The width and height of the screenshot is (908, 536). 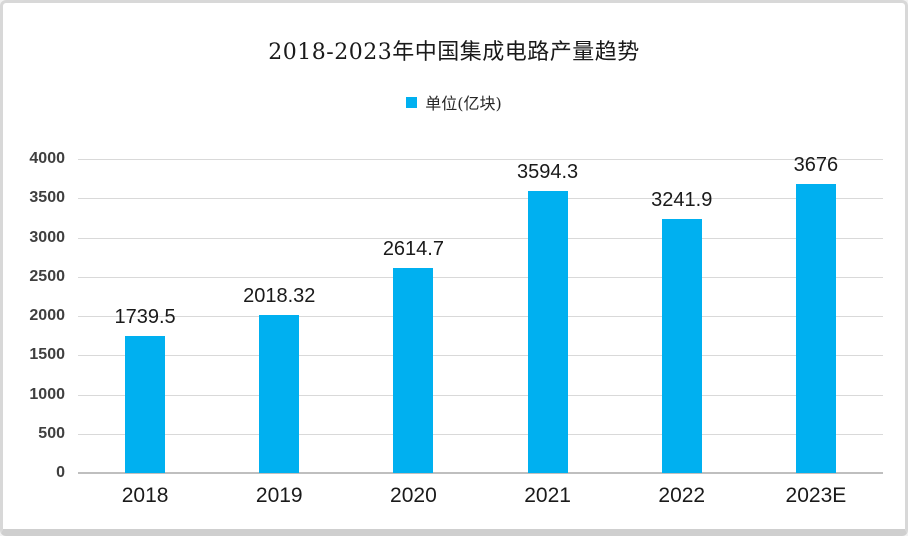 I want to click on x-axis-labels: 2018 2019 2020 2021 2022 2023E, so click(x=480, y=498).